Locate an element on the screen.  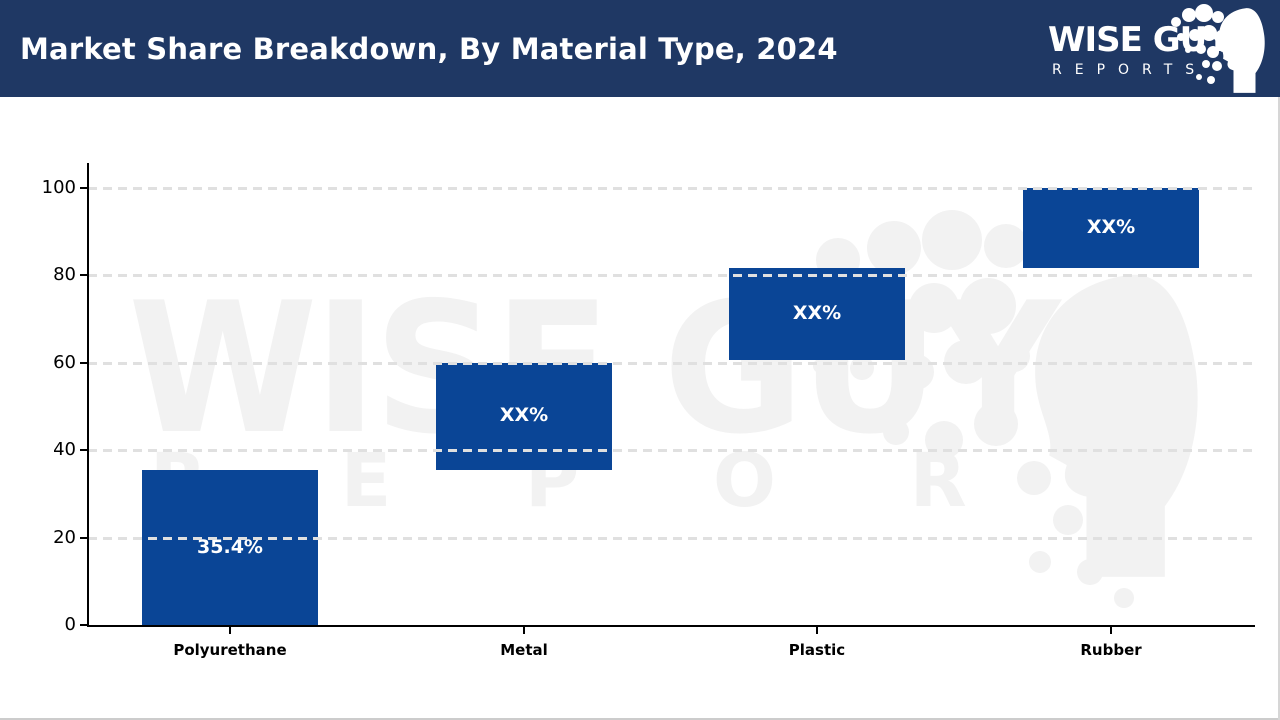
y-axis-line is located at coordinates (88, 394).